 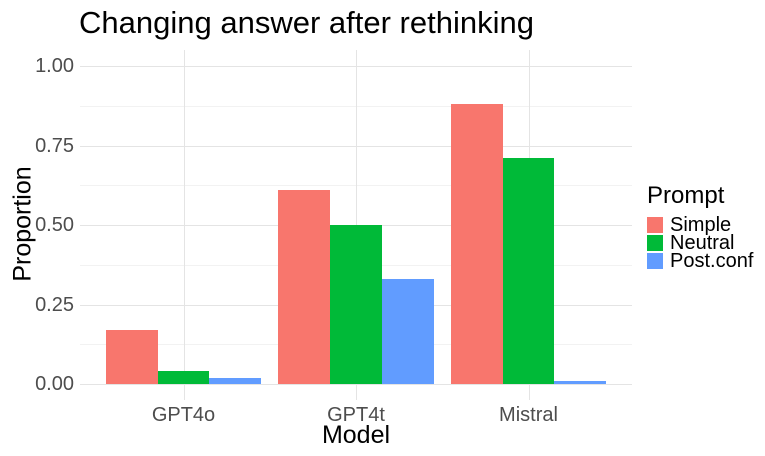 What do you see at coordinates (54, 304) in the screenshot?
I see `y-tick-label: 0.25` at bounding box center [54, 304].